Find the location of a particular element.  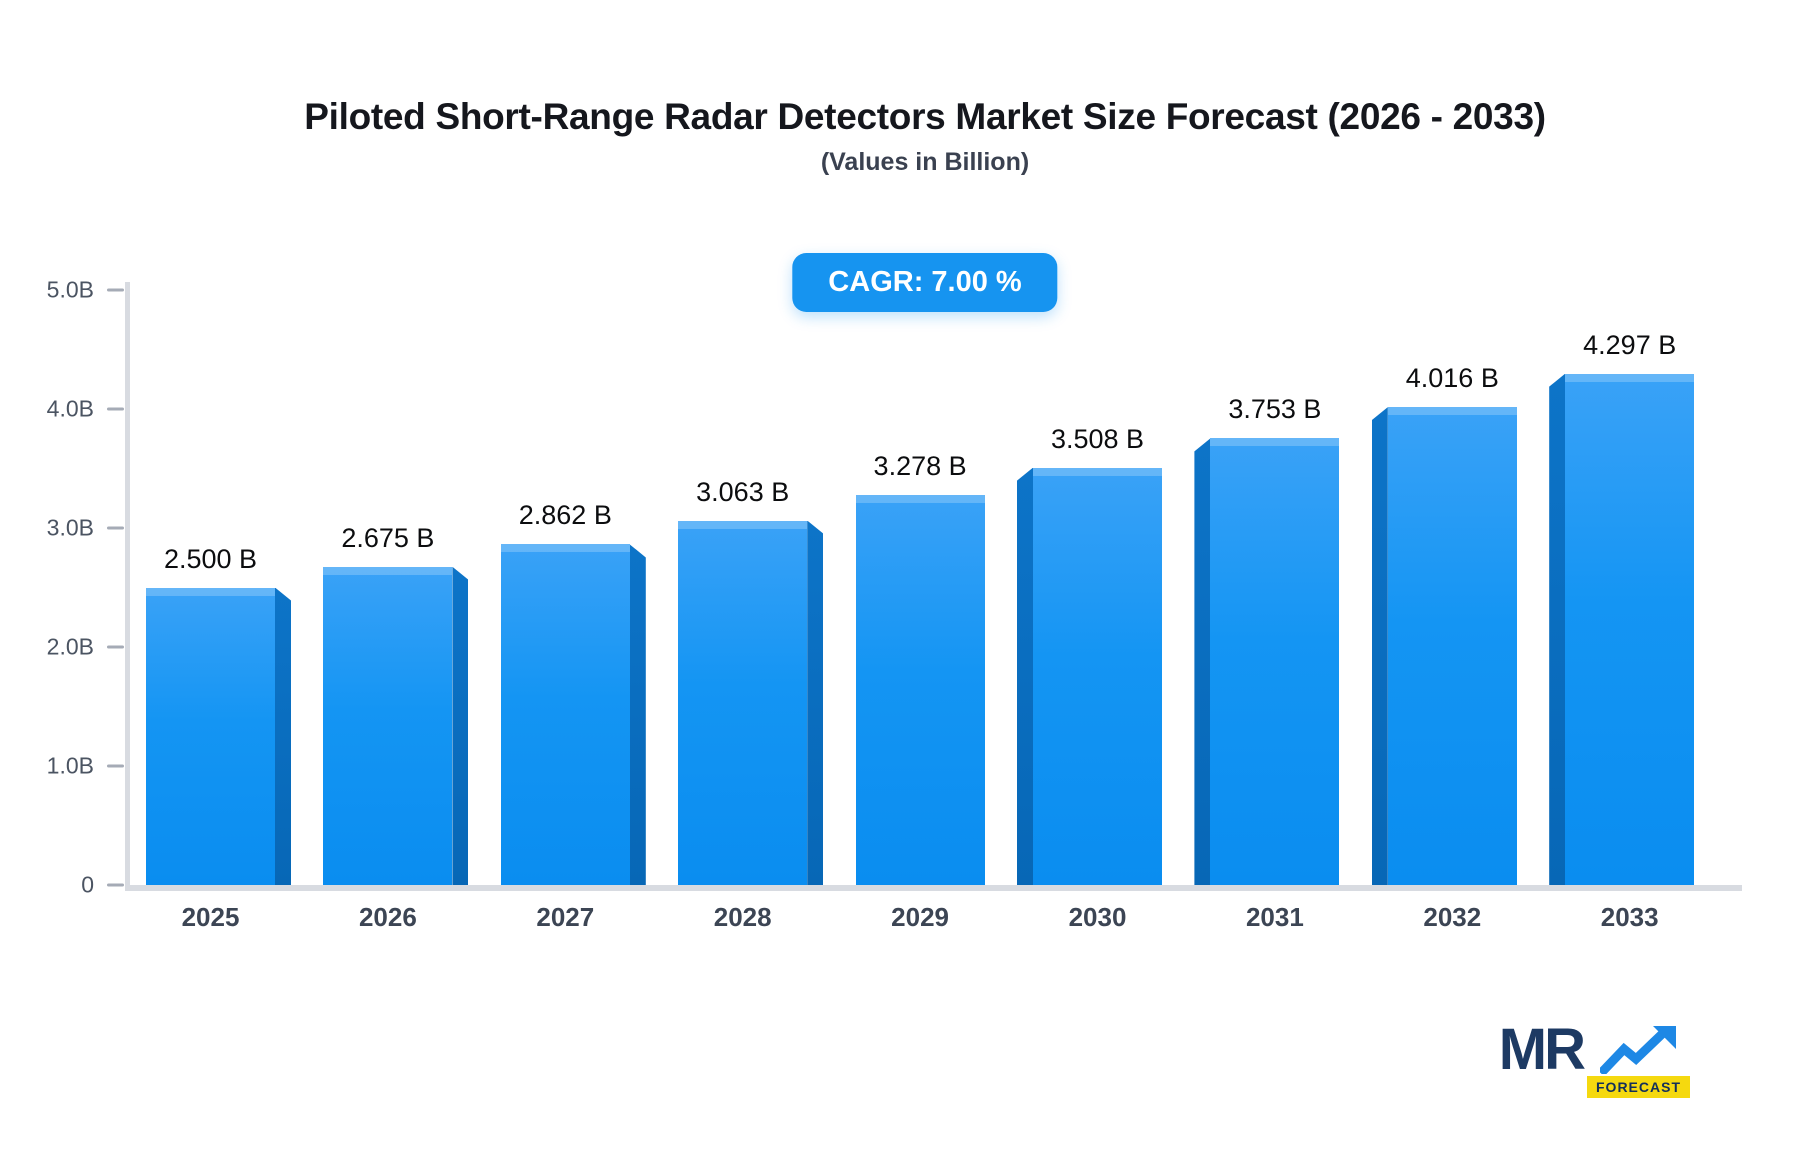

y-tick-0: 0 is located at coordinates (62, 885).